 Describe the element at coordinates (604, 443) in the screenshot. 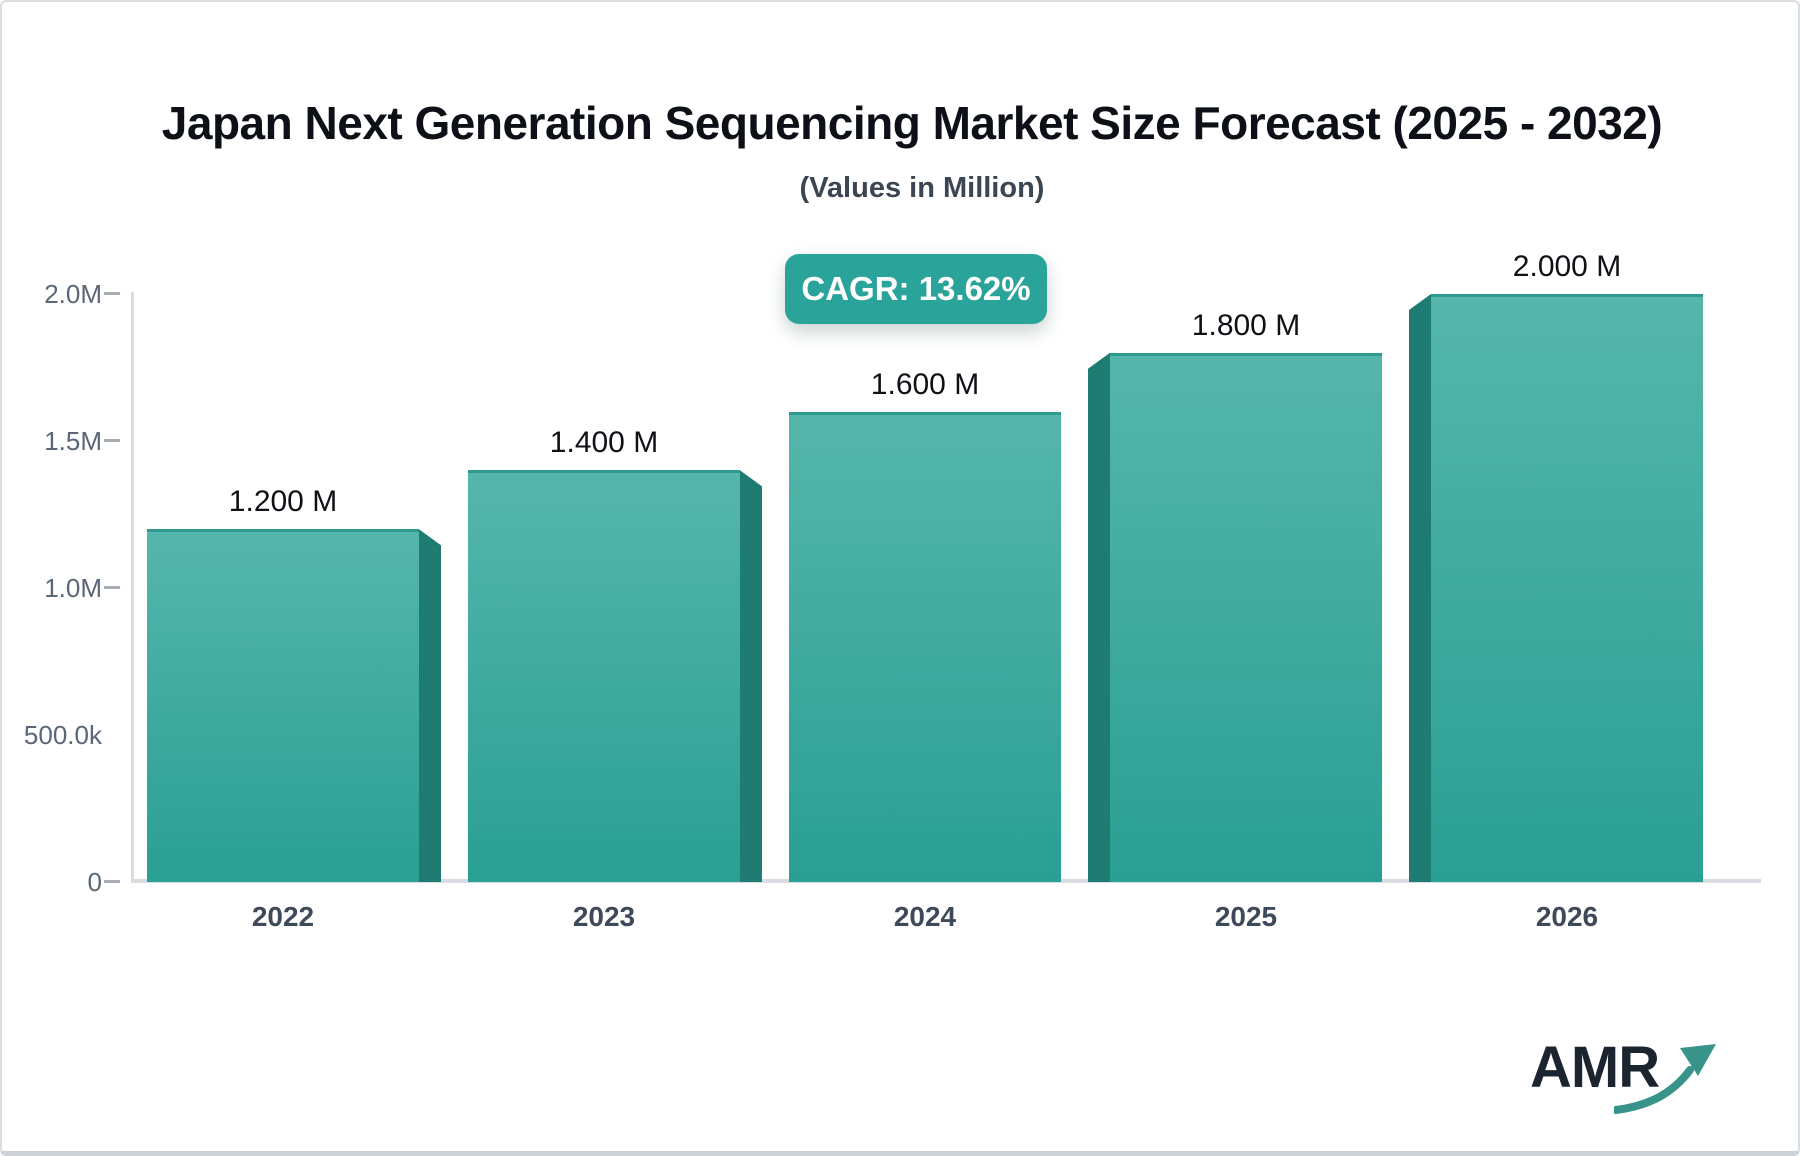

I see `bar-value-label: 1.400 M` at that location.